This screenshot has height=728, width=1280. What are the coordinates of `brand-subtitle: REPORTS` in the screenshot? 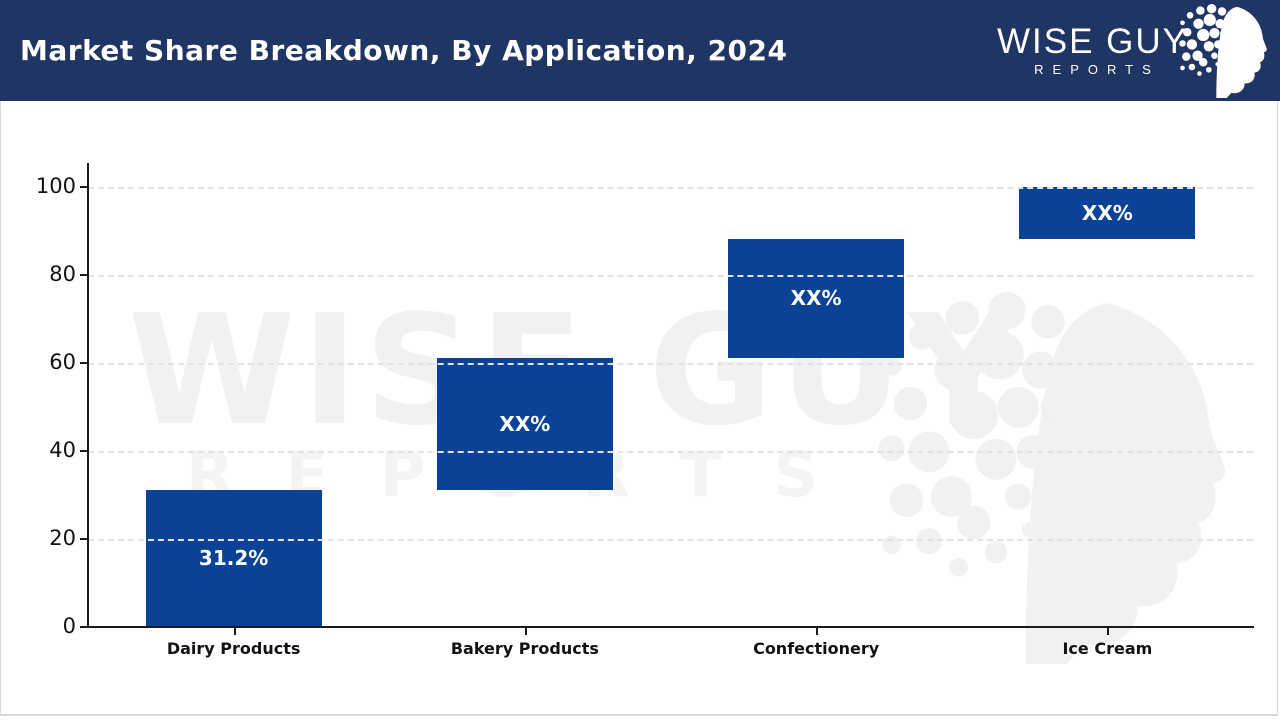 It's located at (1097, 69).